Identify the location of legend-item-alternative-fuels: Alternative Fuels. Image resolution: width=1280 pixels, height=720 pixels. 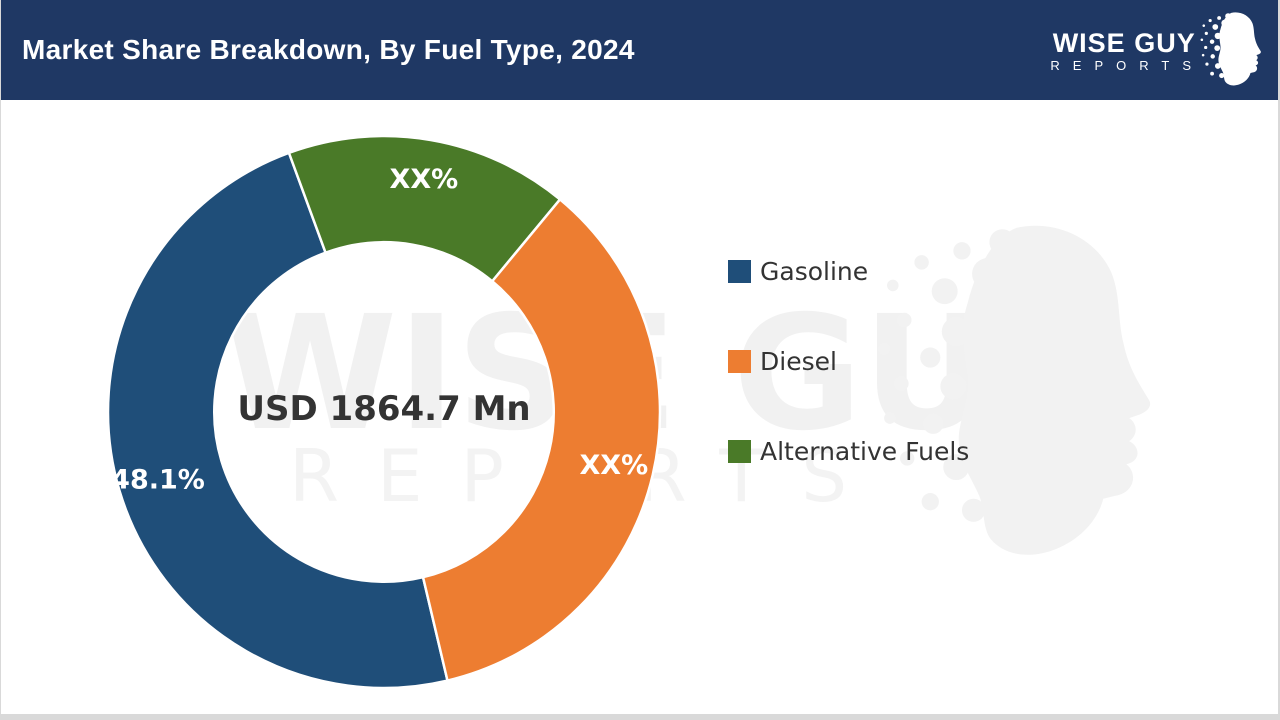
(849, 451).